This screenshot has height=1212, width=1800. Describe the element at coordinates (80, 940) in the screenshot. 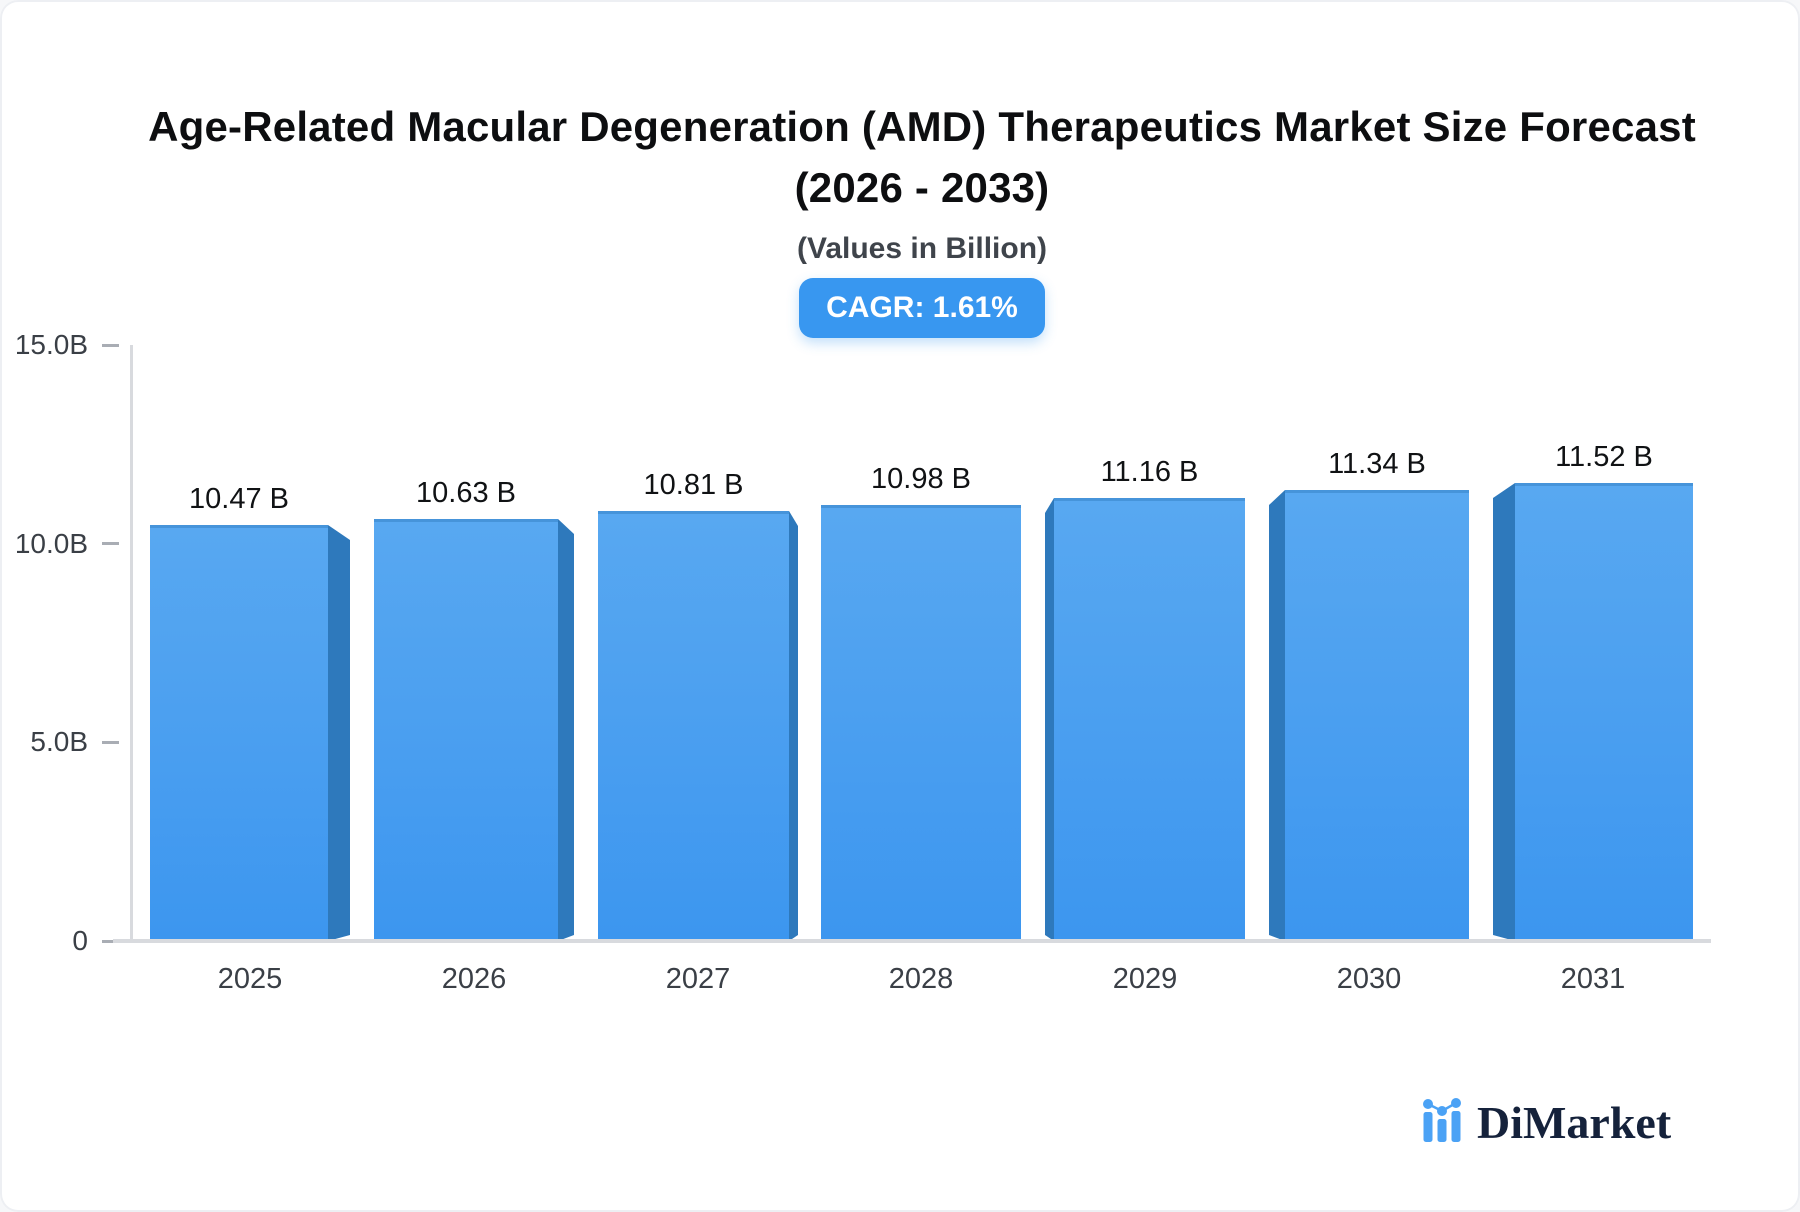

I see `y-tick-label-0: 0` at that location.